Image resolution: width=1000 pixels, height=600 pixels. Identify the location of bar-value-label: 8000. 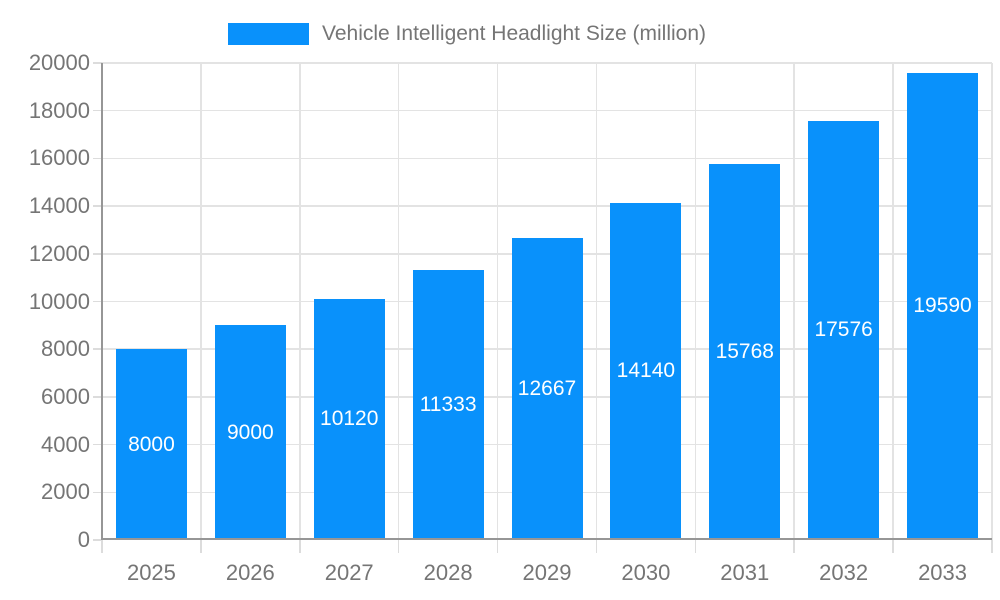
(151, 444).